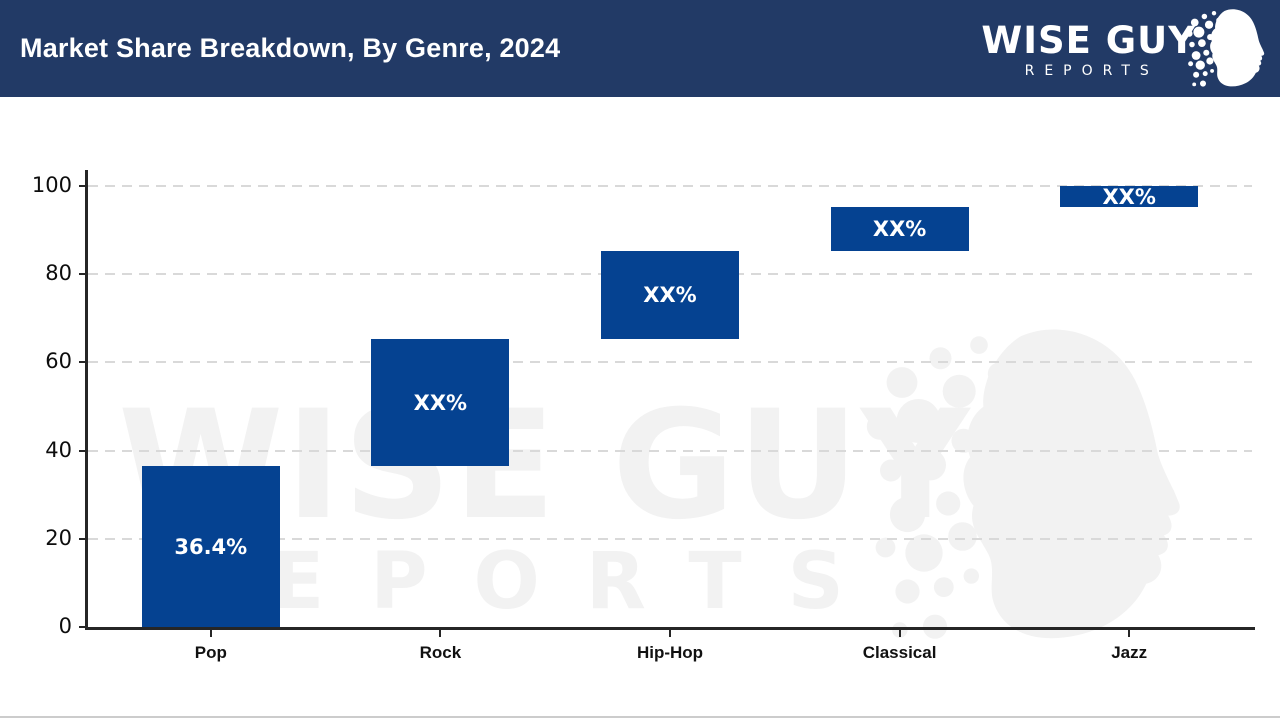  I want to click on bar-hip-hop: XX%, so click(670, 295).